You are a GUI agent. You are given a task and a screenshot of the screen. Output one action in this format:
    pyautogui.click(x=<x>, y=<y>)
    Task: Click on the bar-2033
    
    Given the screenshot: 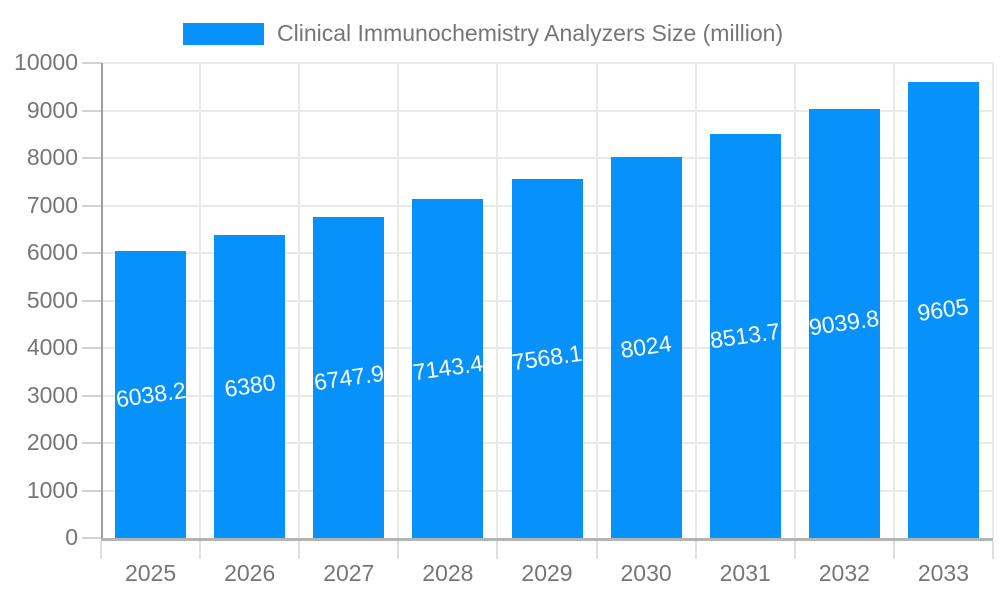 What is the action you would take?
    pyautogui.click(x=943, y=309)
    